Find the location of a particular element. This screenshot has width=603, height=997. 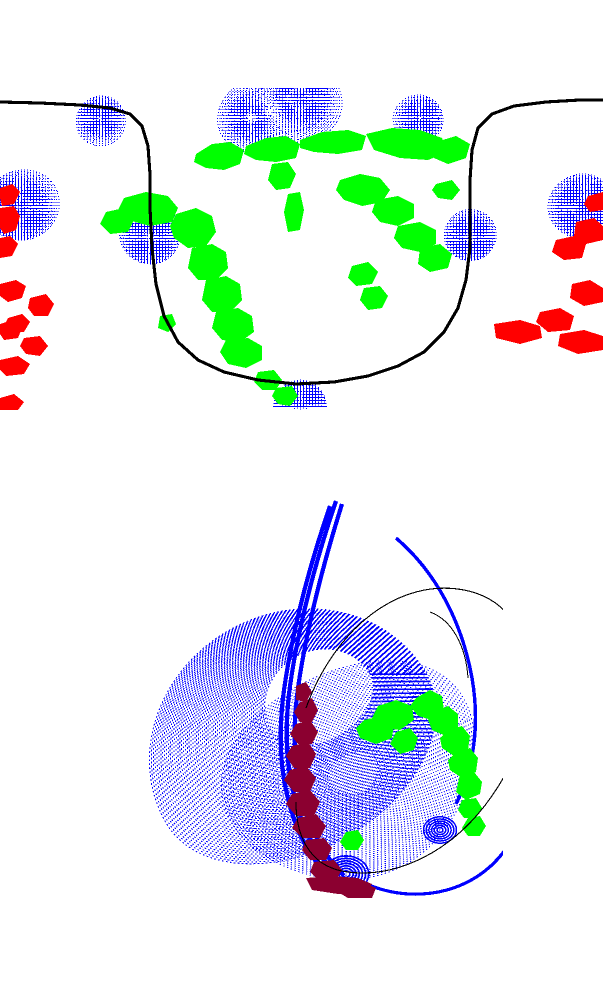

zero-level-contour-3d is located at coordinates (399, 730).